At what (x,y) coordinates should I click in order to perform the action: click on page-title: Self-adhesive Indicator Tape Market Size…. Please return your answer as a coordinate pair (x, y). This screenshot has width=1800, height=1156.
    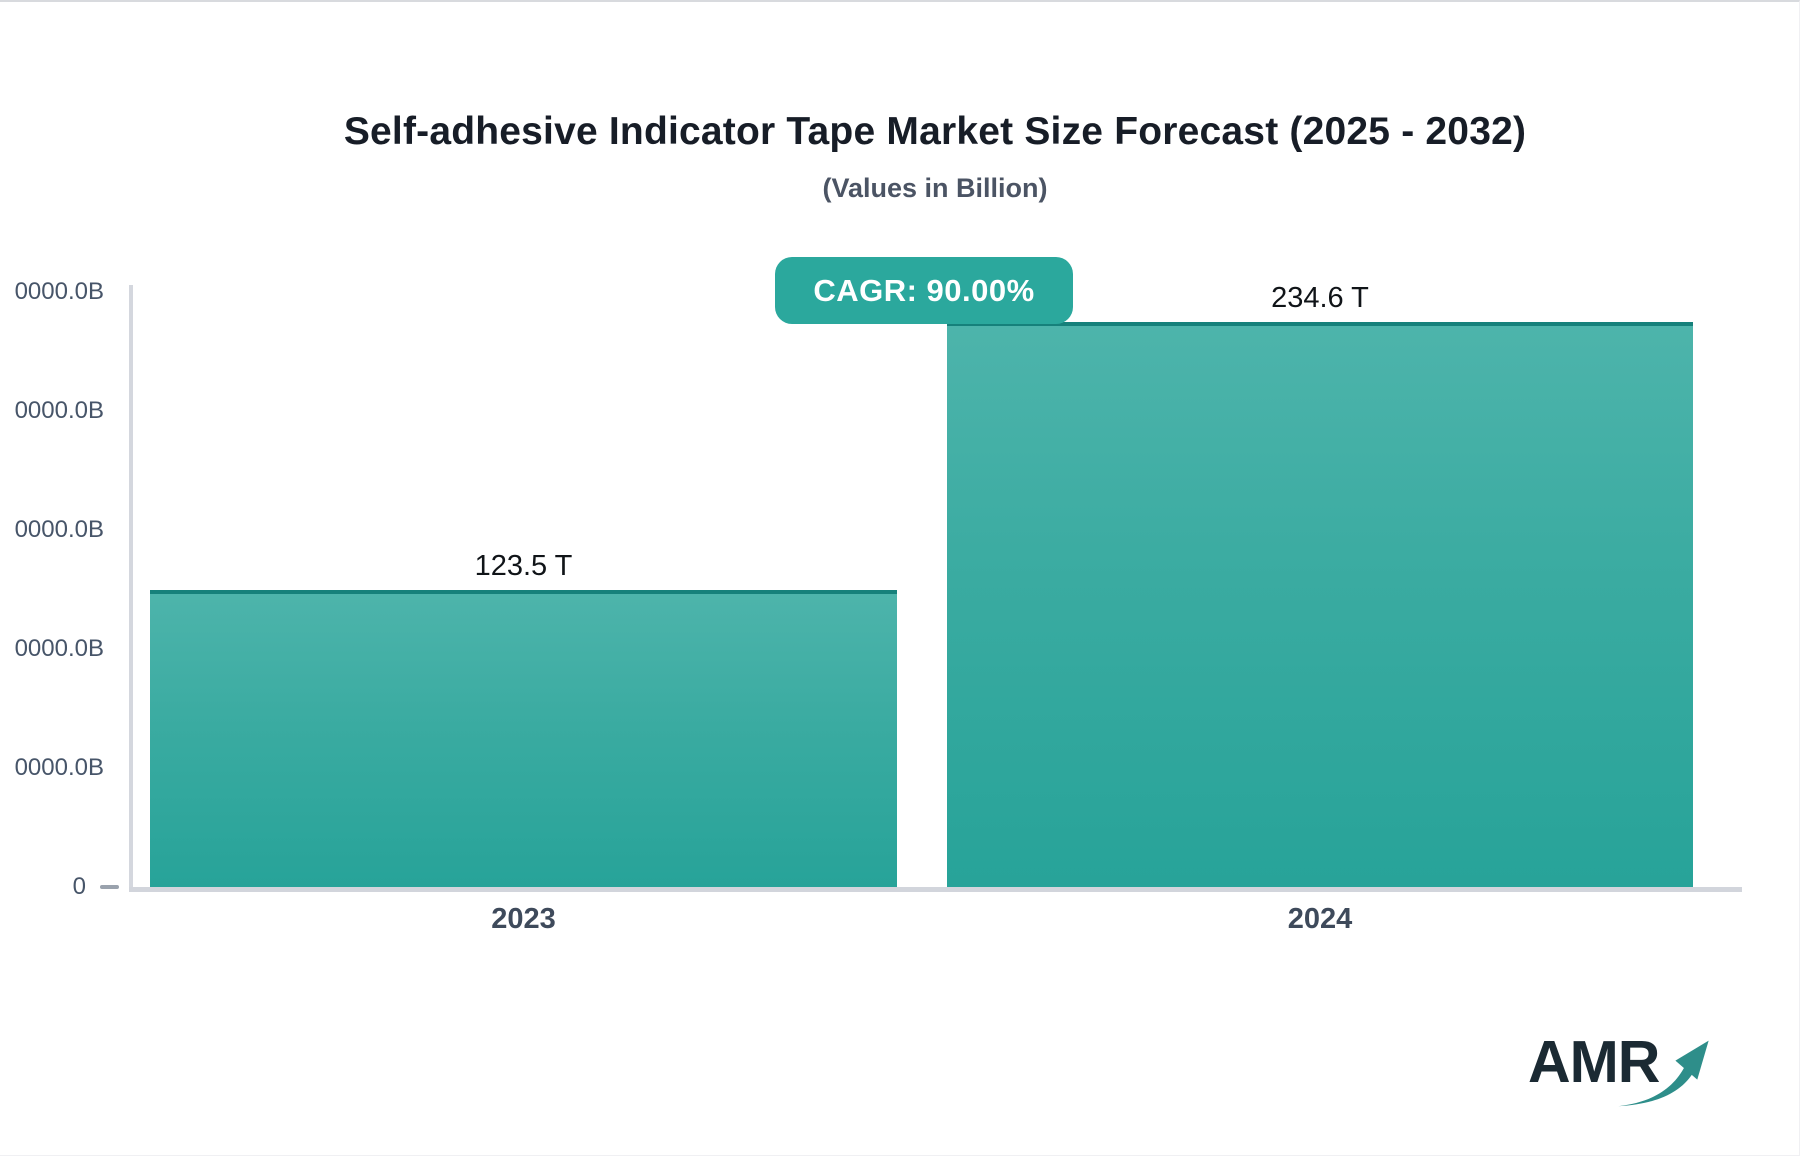
    Looking at the image, I should click on (935, 132).